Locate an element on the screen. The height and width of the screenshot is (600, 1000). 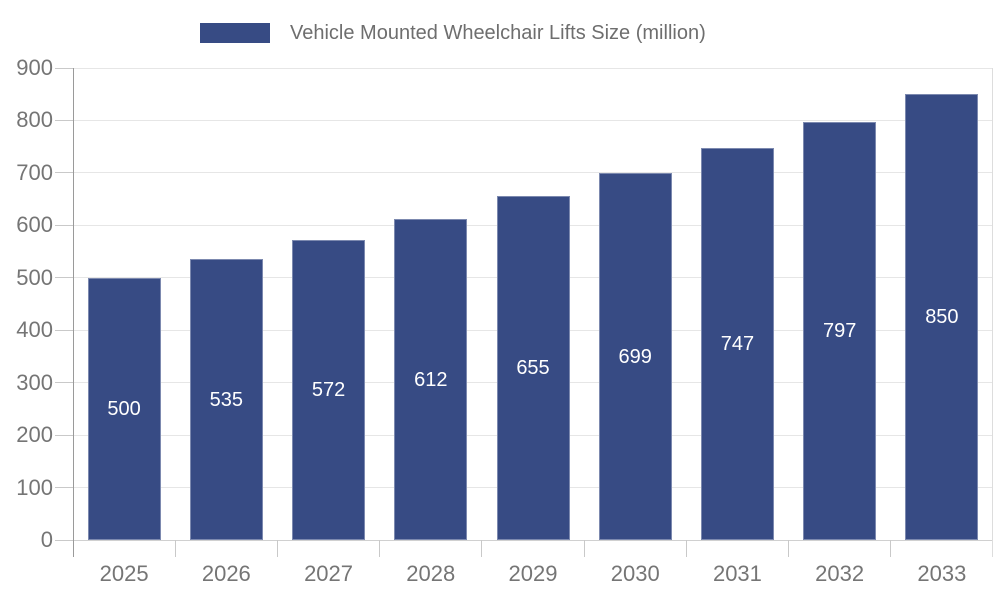
bar-value-label: 655 is located at coordinates (533, 368).